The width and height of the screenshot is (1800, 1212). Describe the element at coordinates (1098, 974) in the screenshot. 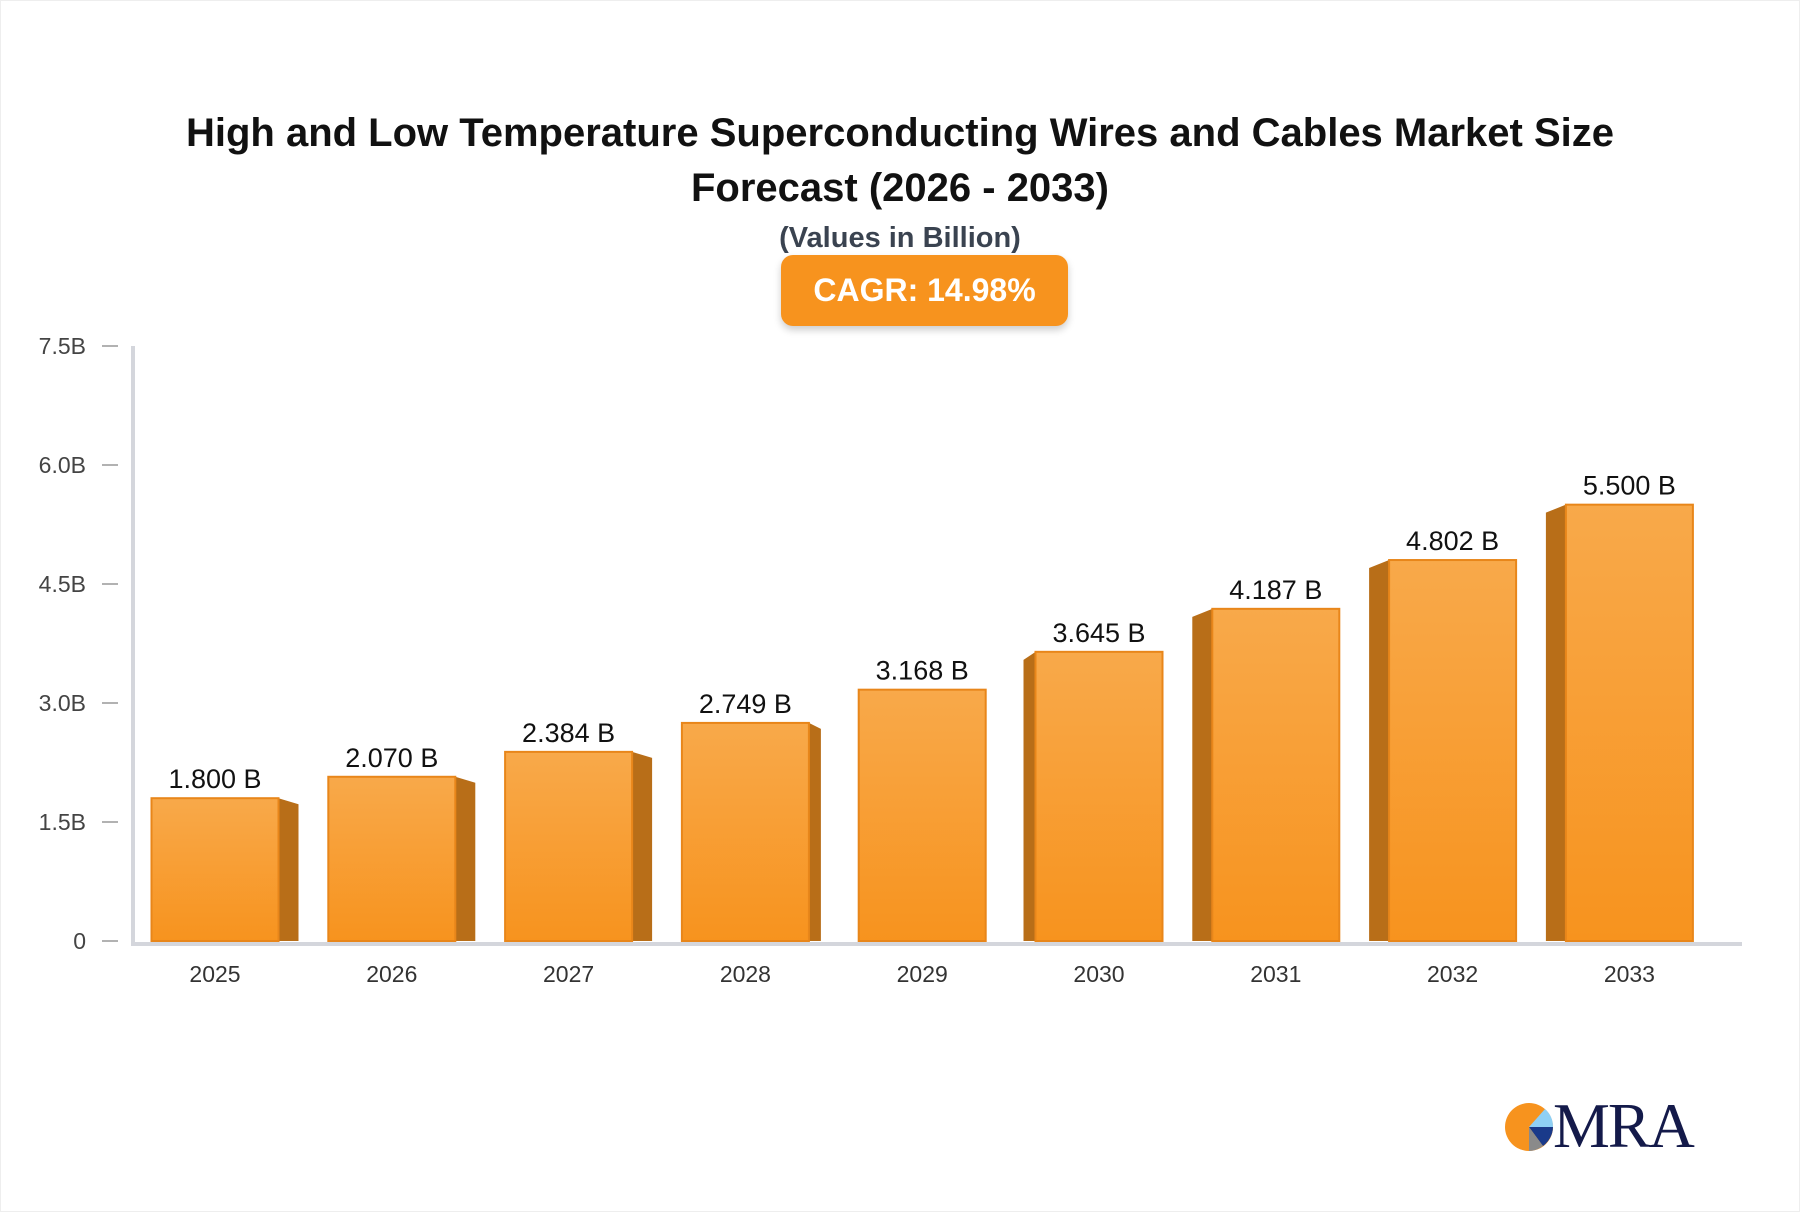

I see `x-tick-label: 2030` at that location.